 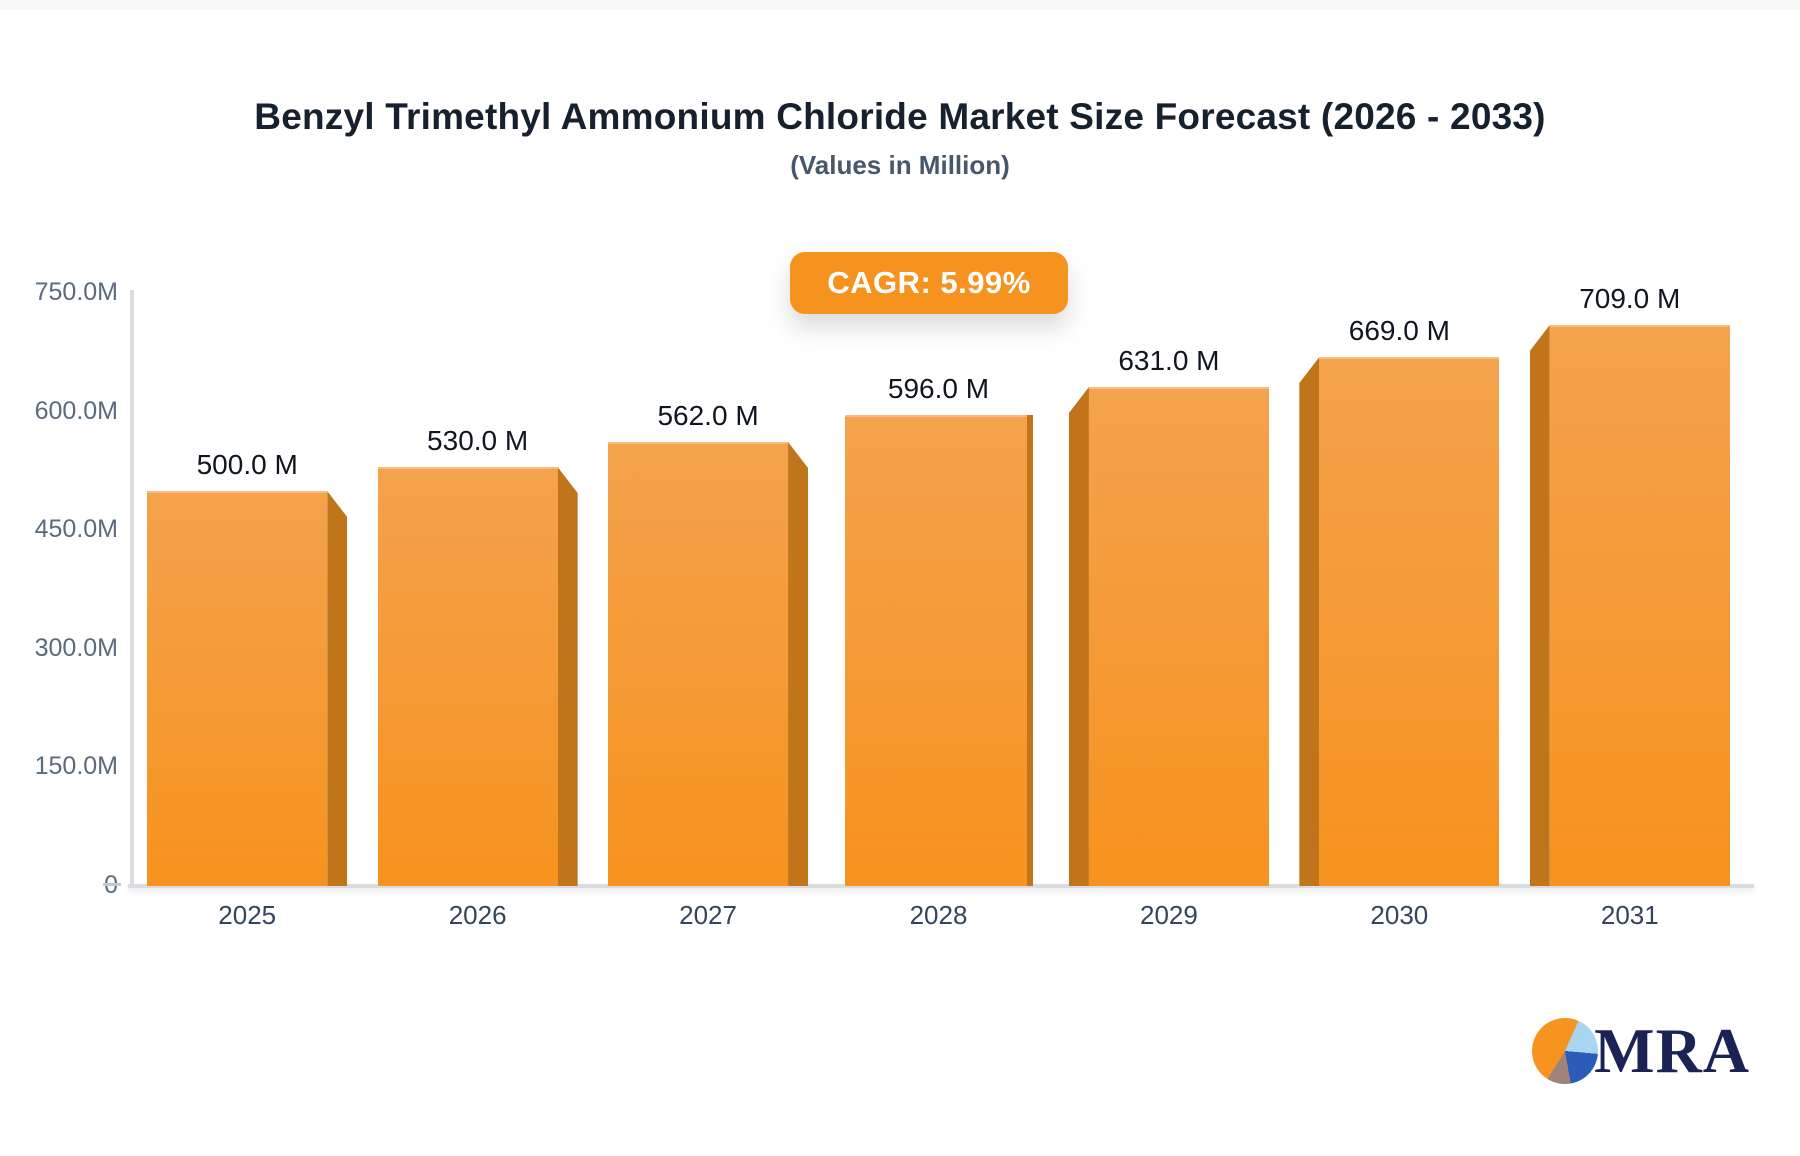 I want to click on y-tick-label: 150.0M, so click(x=76, y=766).